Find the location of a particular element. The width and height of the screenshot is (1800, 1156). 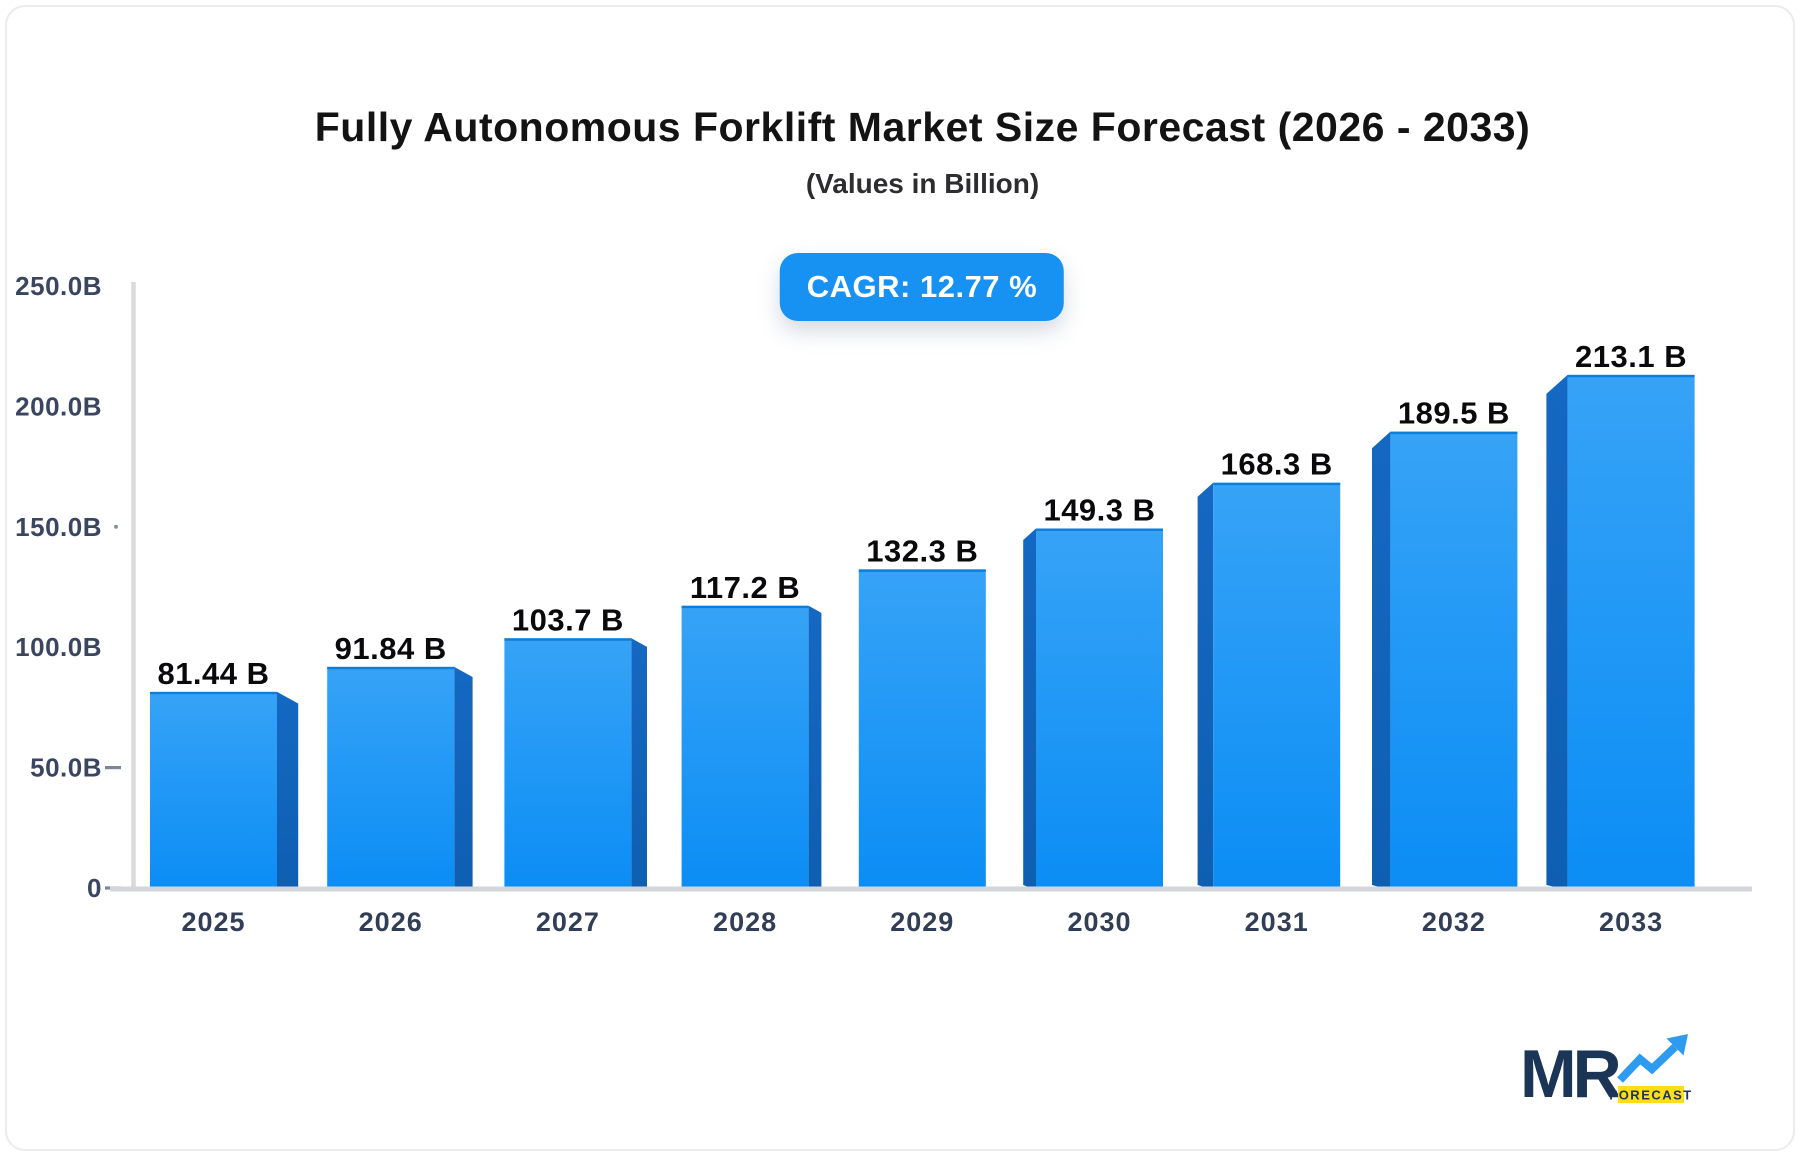

bar-2026: 91.84 B is located at coordinates (400, 760).